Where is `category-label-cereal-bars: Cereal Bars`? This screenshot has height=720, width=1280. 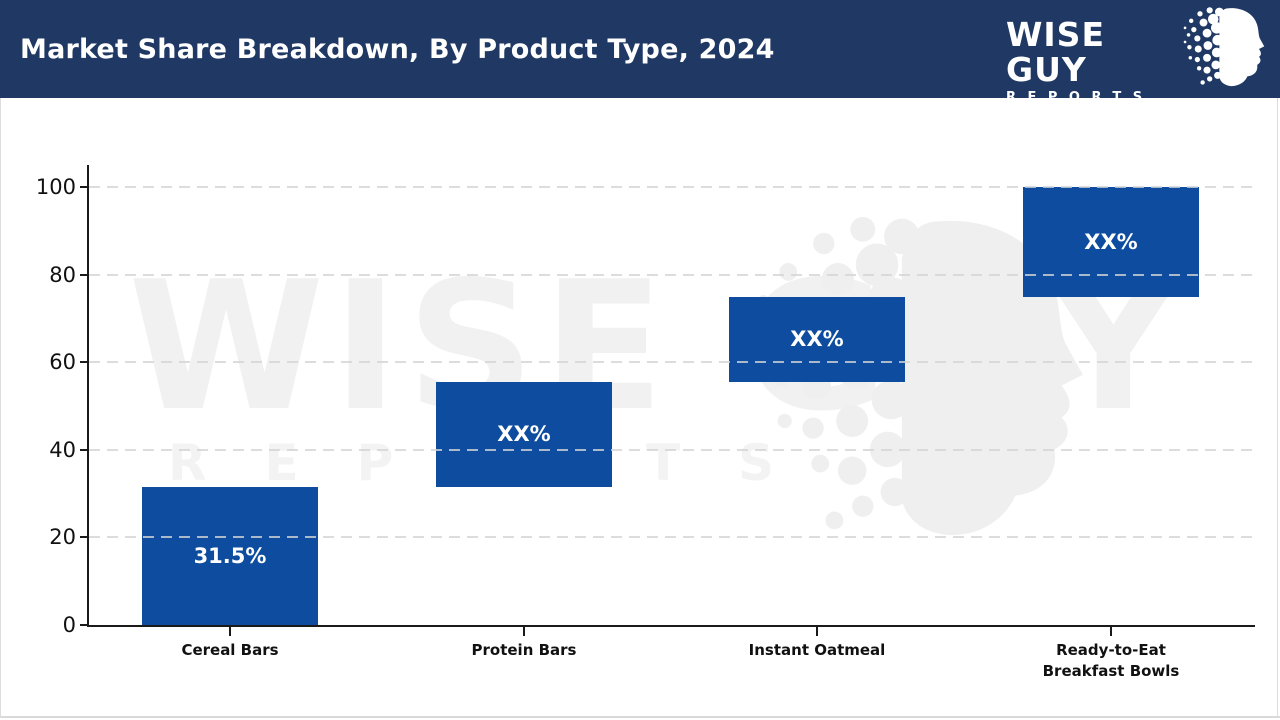 category-label-cereal-bars: Cereal Bars is located at coordinates (230, 650).